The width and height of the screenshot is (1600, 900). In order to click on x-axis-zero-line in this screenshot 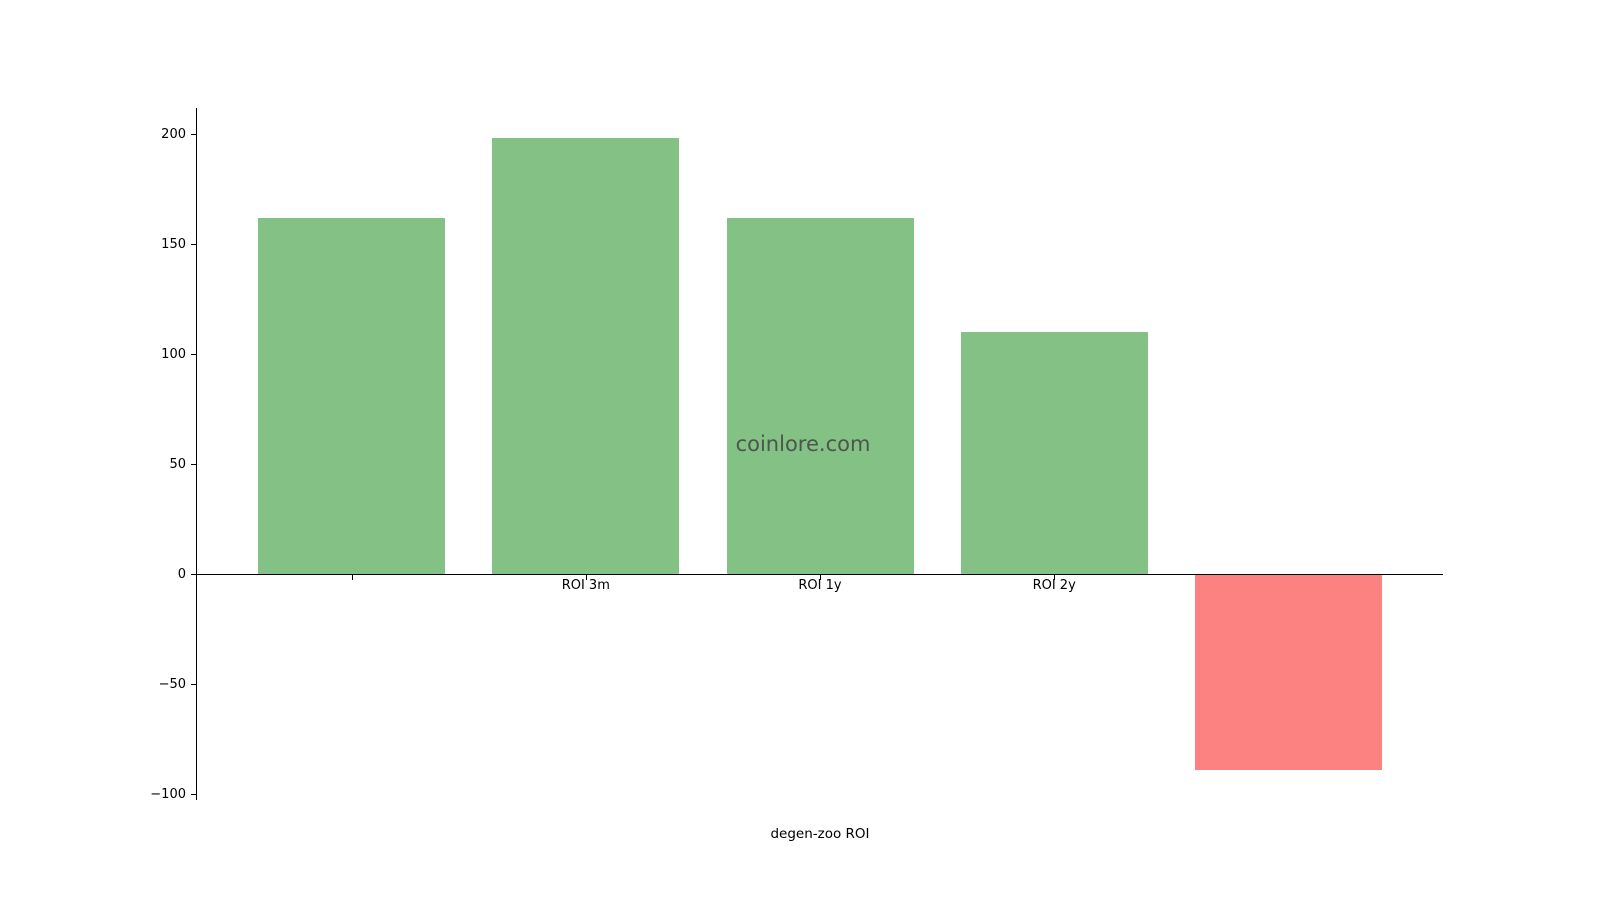, I will do `click(820, 574)`.